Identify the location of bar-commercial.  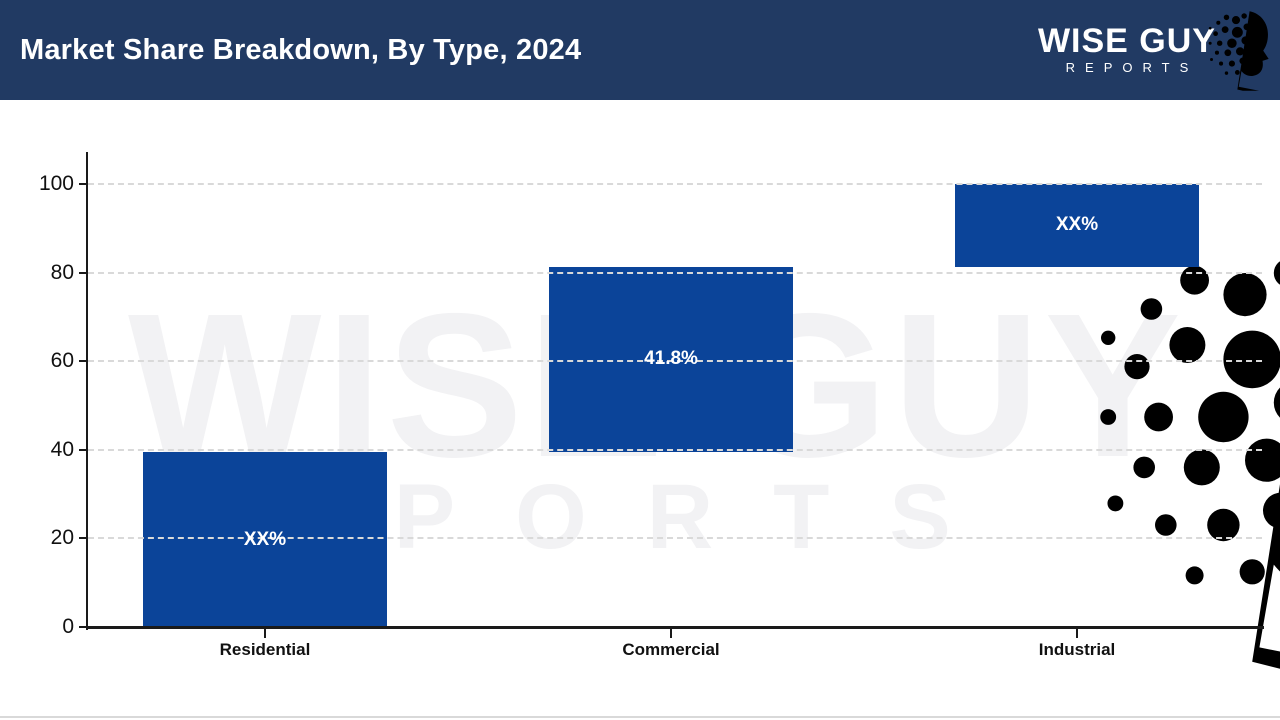
(671, 359).